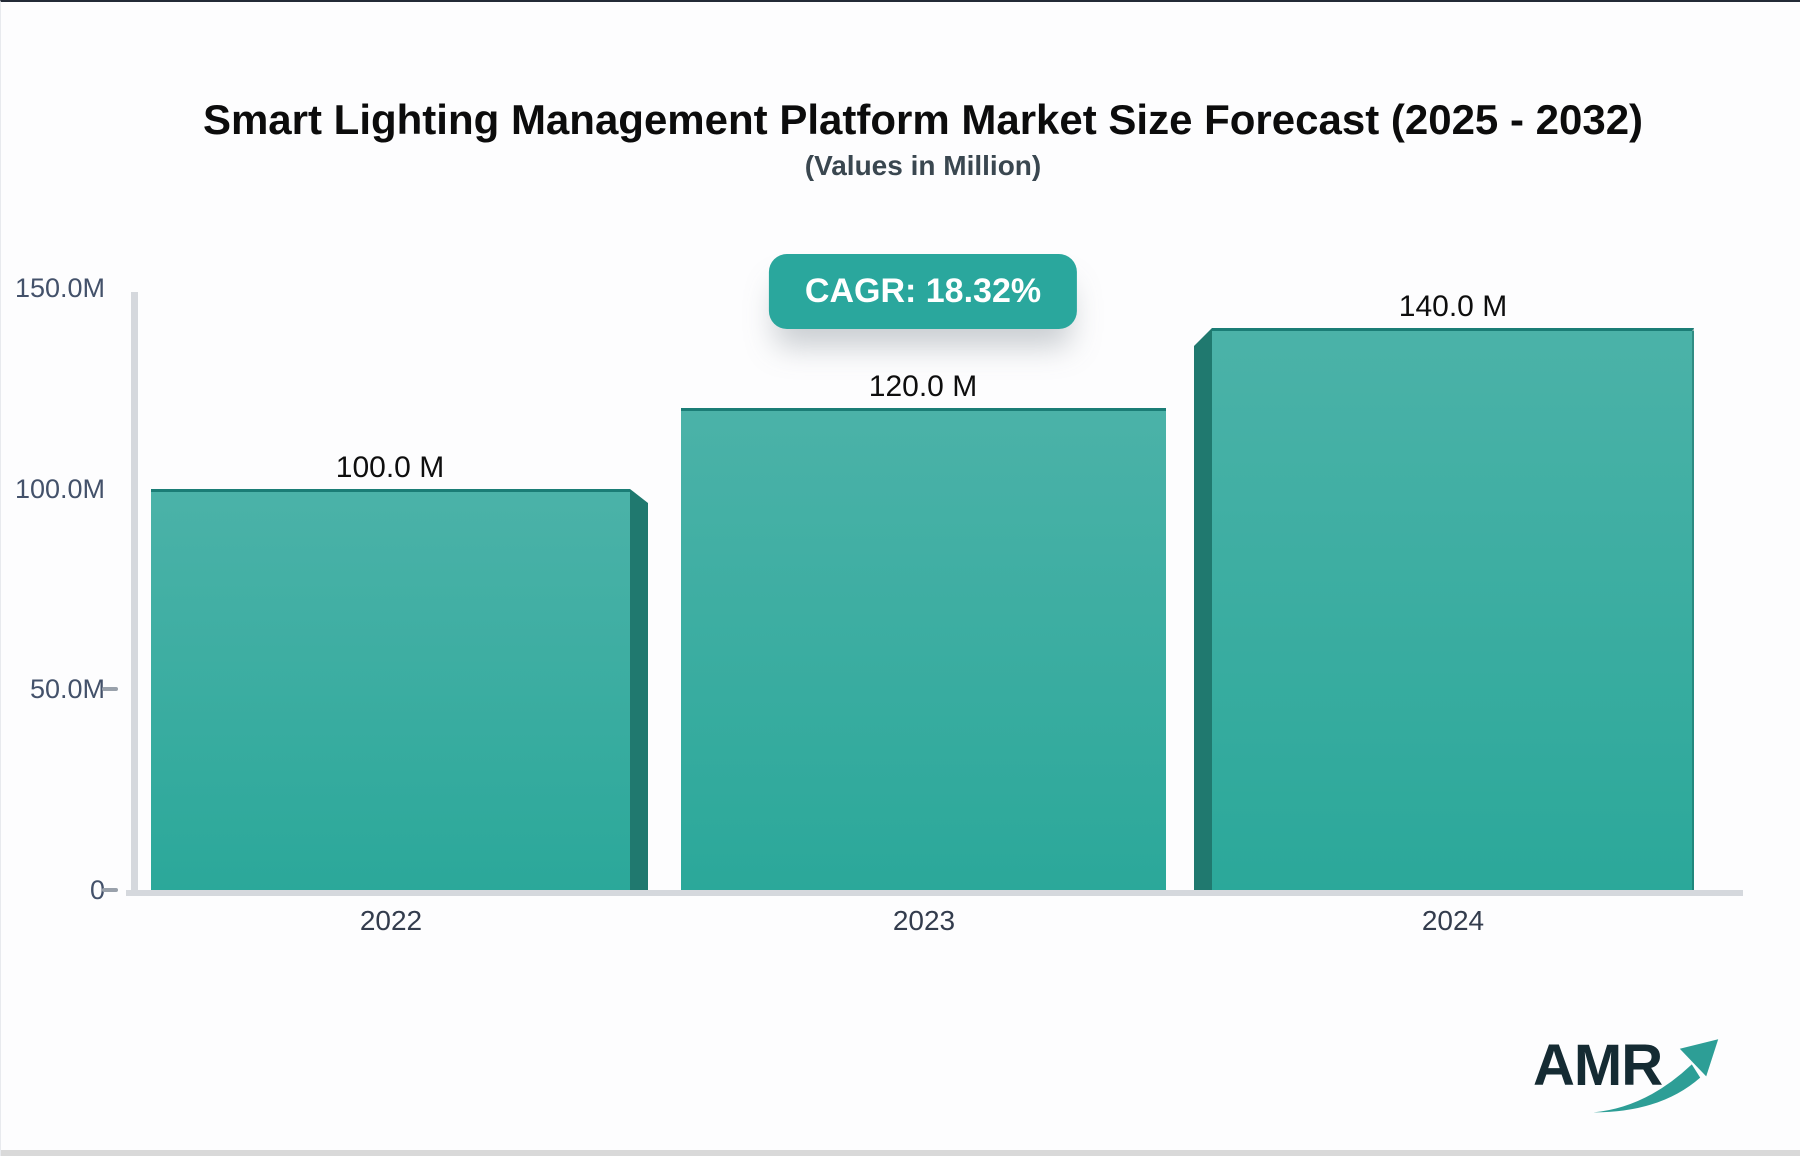 This screenshot has height=1156, width=1800. I want to click on x-tick-label: 2022, so click(391, 920).